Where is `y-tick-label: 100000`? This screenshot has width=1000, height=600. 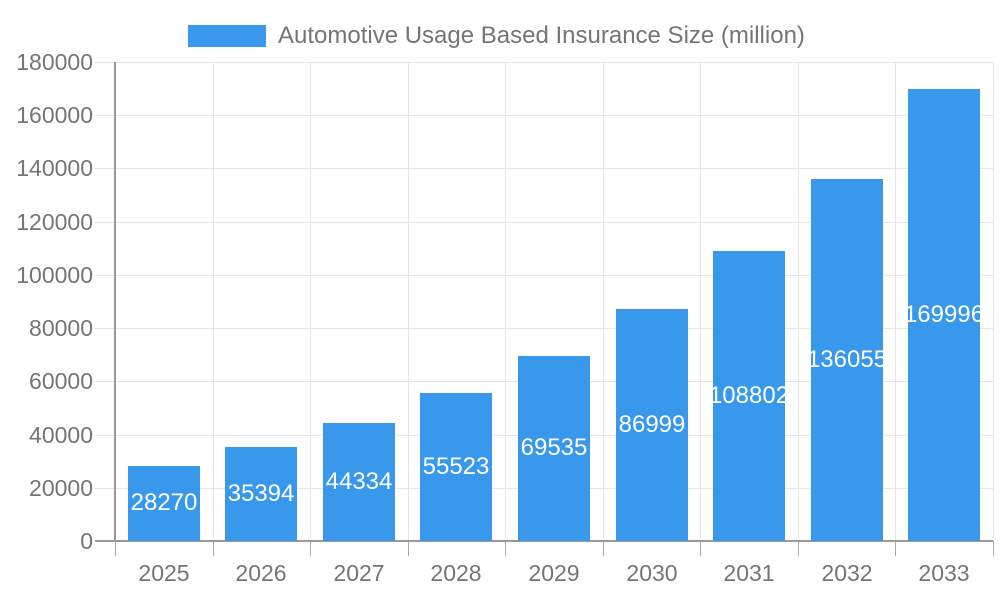 y-tick-label: 100000 is located at coordinates (54, 275).